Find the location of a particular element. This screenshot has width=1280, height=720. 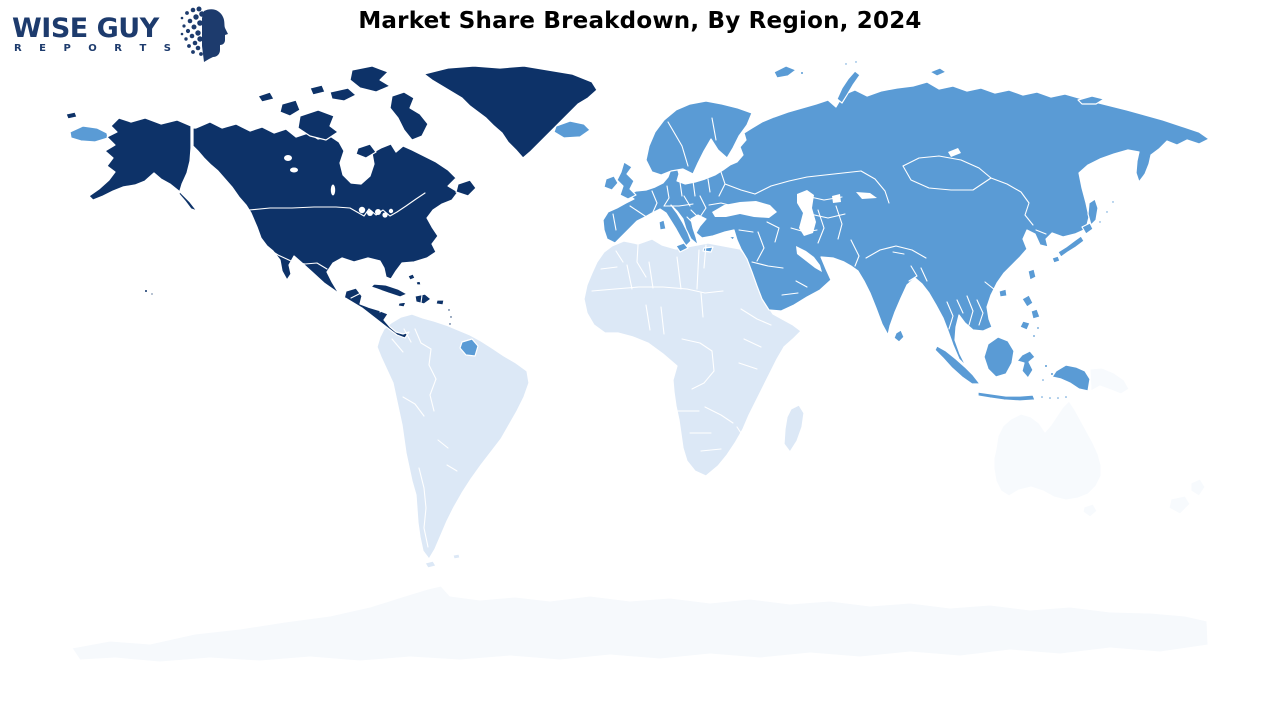

logo-text: WISE GUY R E P O R T S is located at coordinates (95, 34).